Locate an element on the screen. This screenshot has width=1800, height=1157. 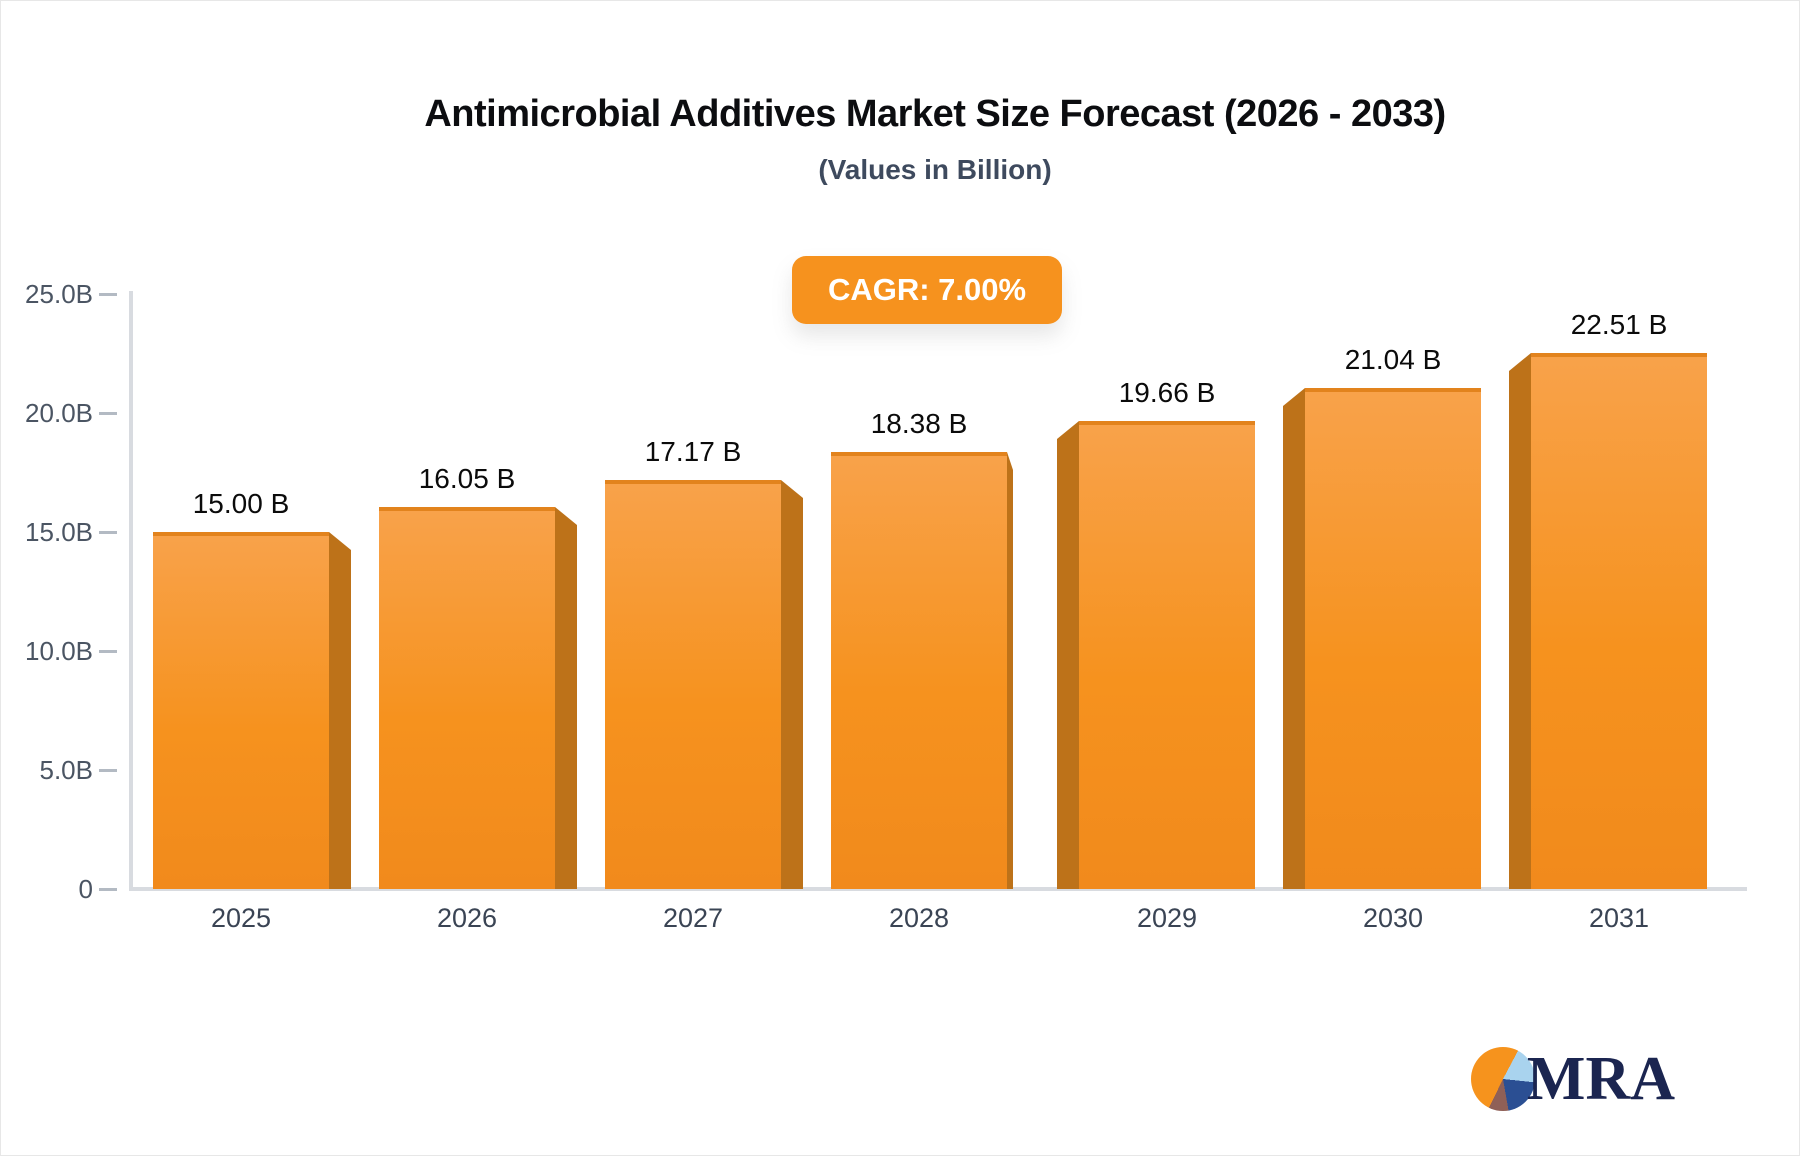
y-tick-label: 25.0B is located at coordinates (59, 294).